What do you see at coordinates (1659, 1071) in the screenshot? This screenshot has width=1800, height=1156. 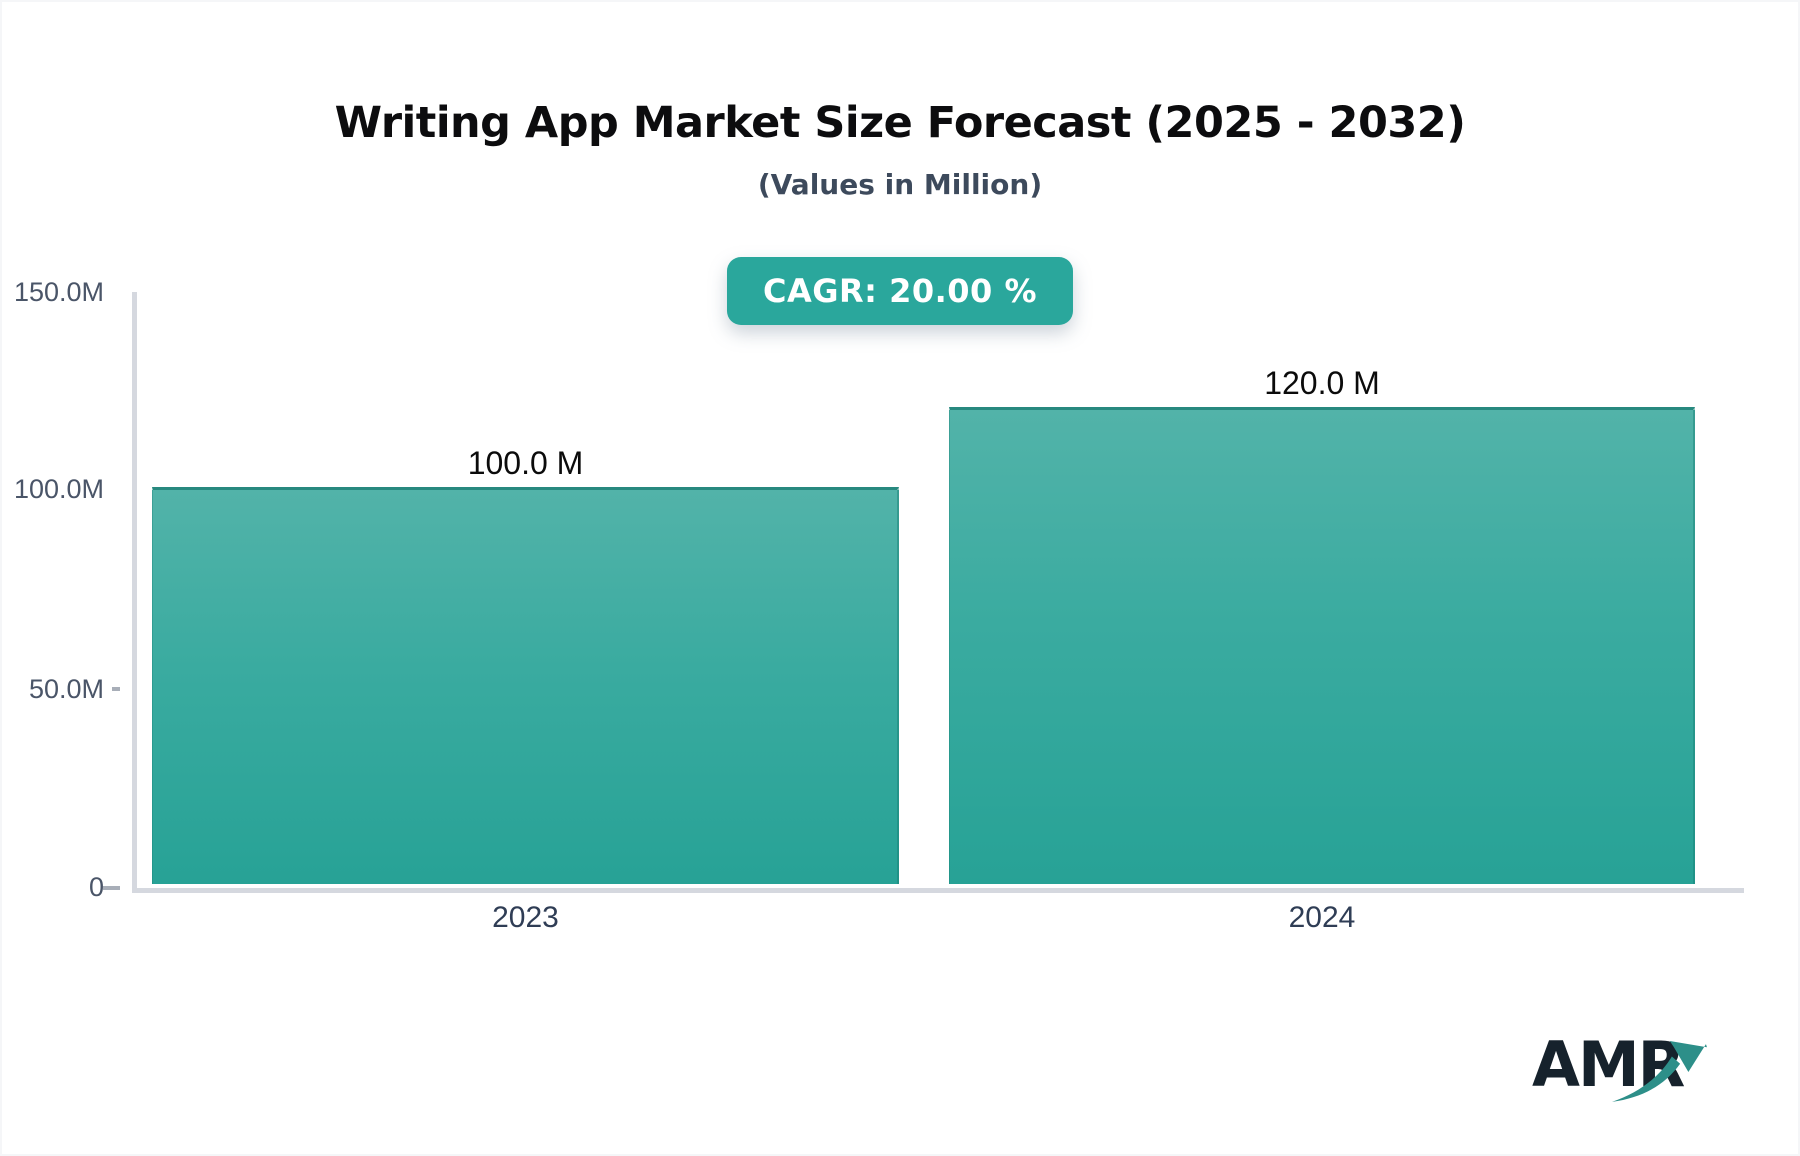 I see `growth-arrow-icon` at bounding box center [1659, 1071].